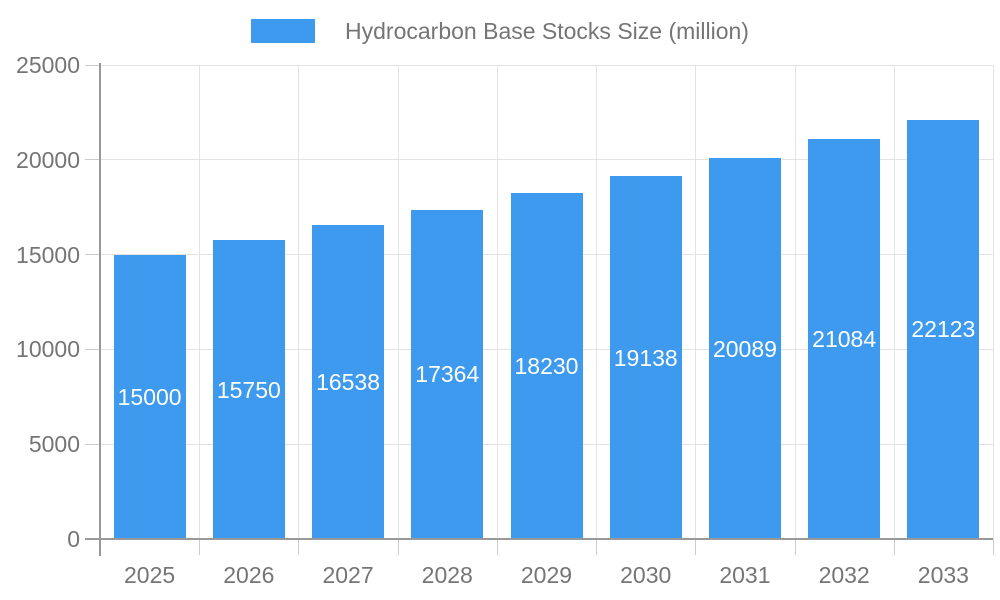 This screenshot has height=600, width=1000. I want to click on bar-2027, so click(348, 382).